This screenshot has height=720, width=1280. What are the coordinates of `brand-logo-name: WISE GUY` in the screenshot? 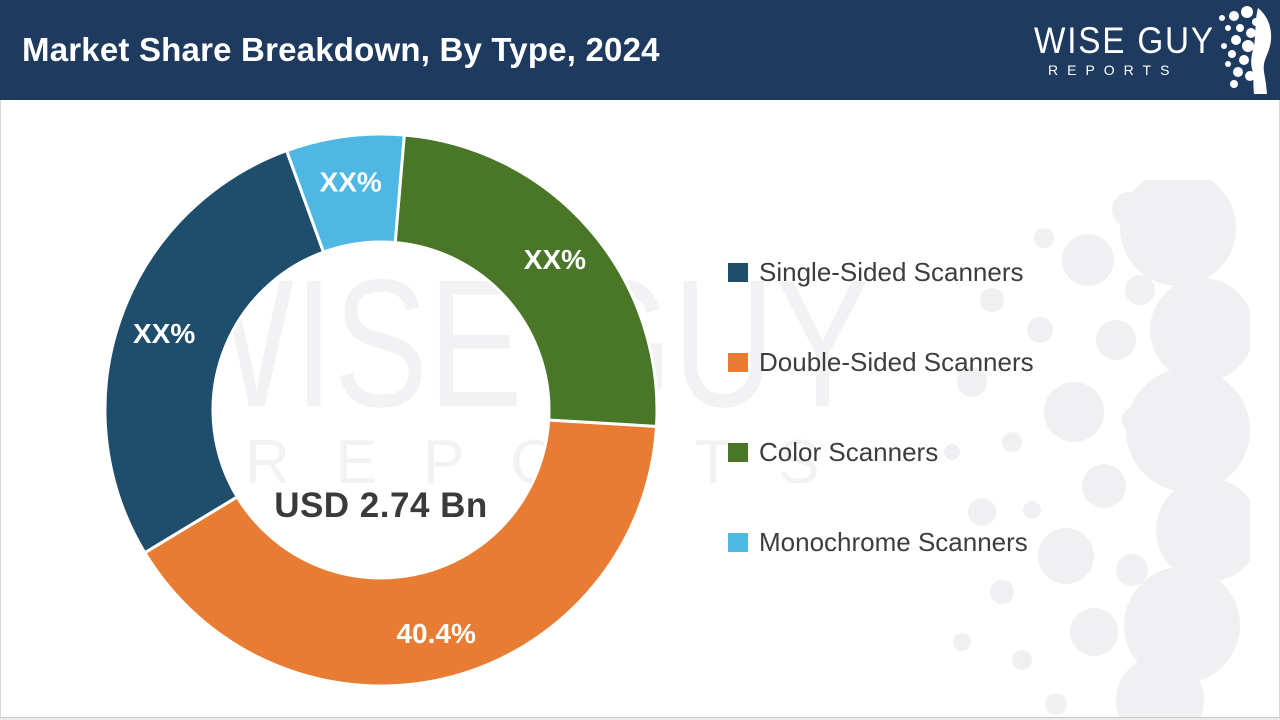 It's located at (1124, 40).